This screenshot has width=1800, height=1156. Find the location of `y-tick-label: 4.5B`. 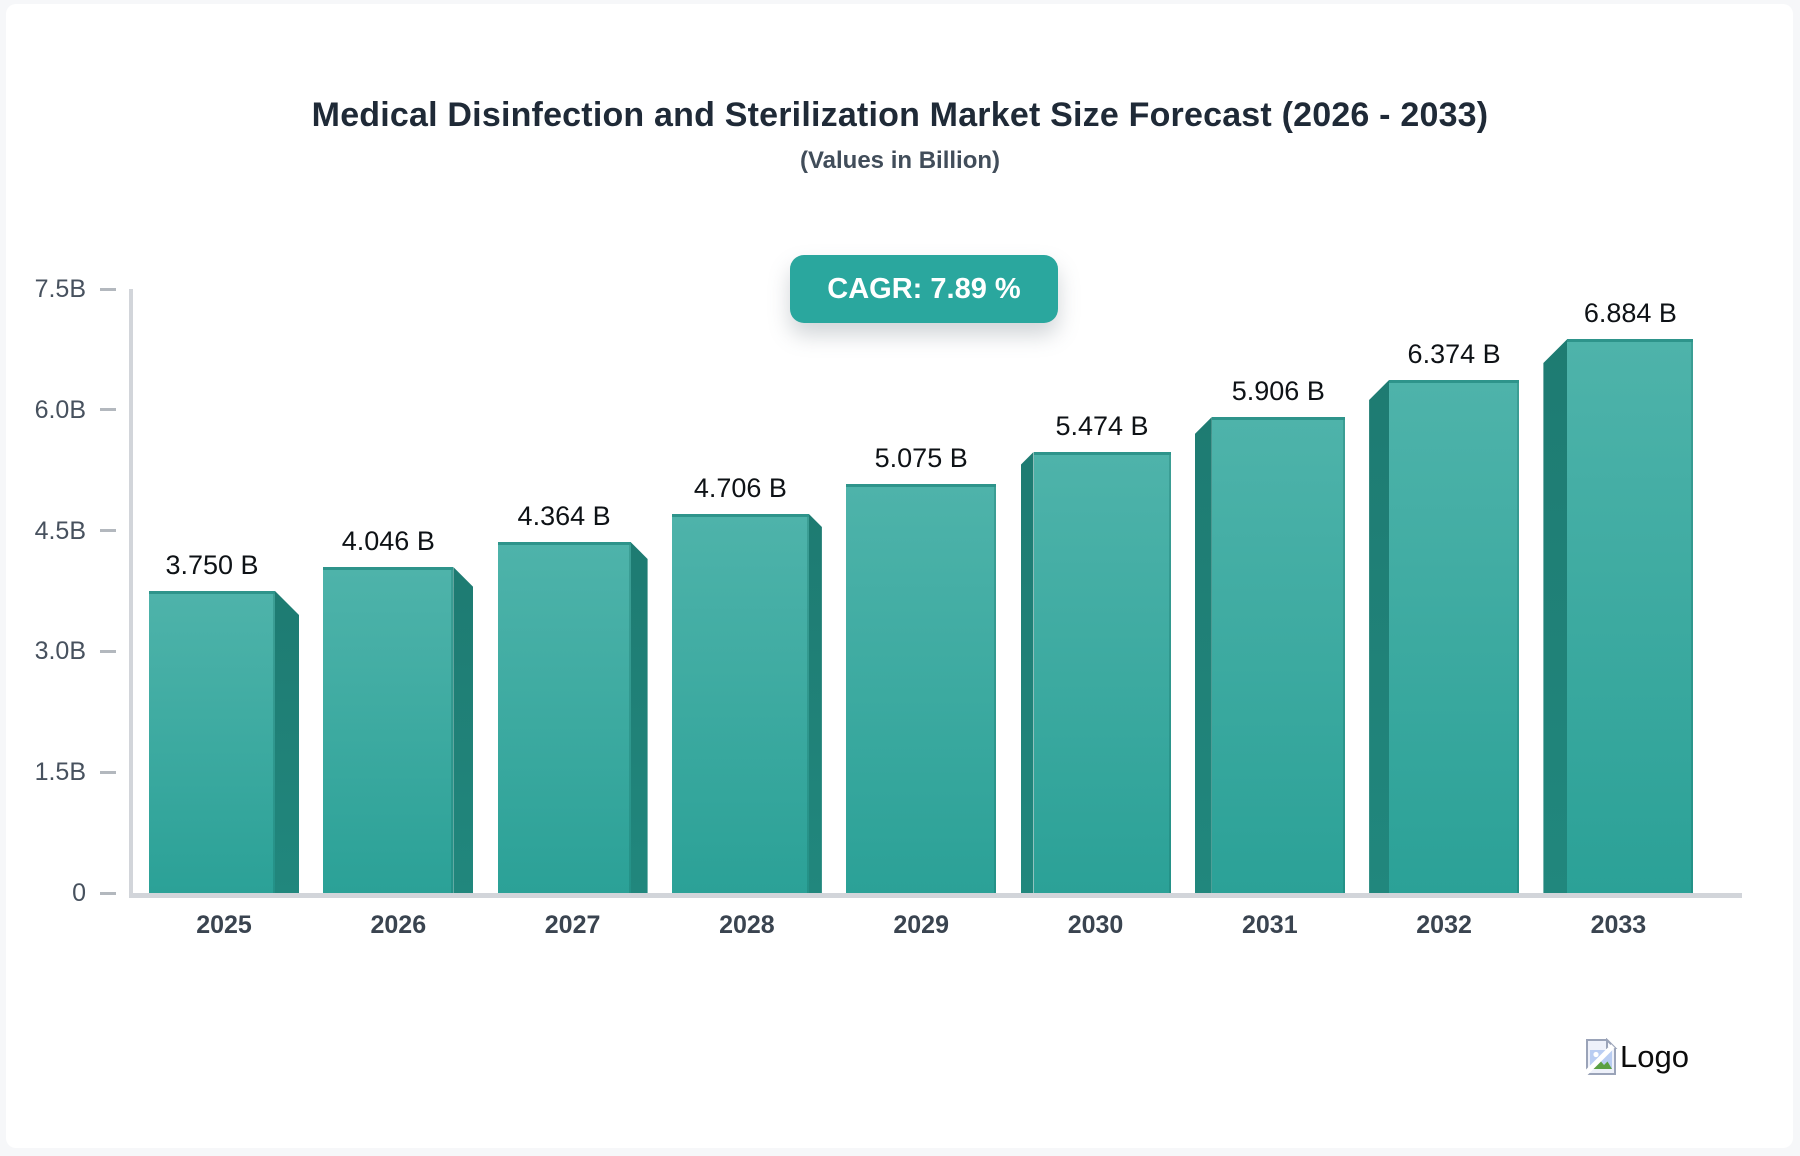

y-tick-label: 4.5B is located at coordinates (60, 530).